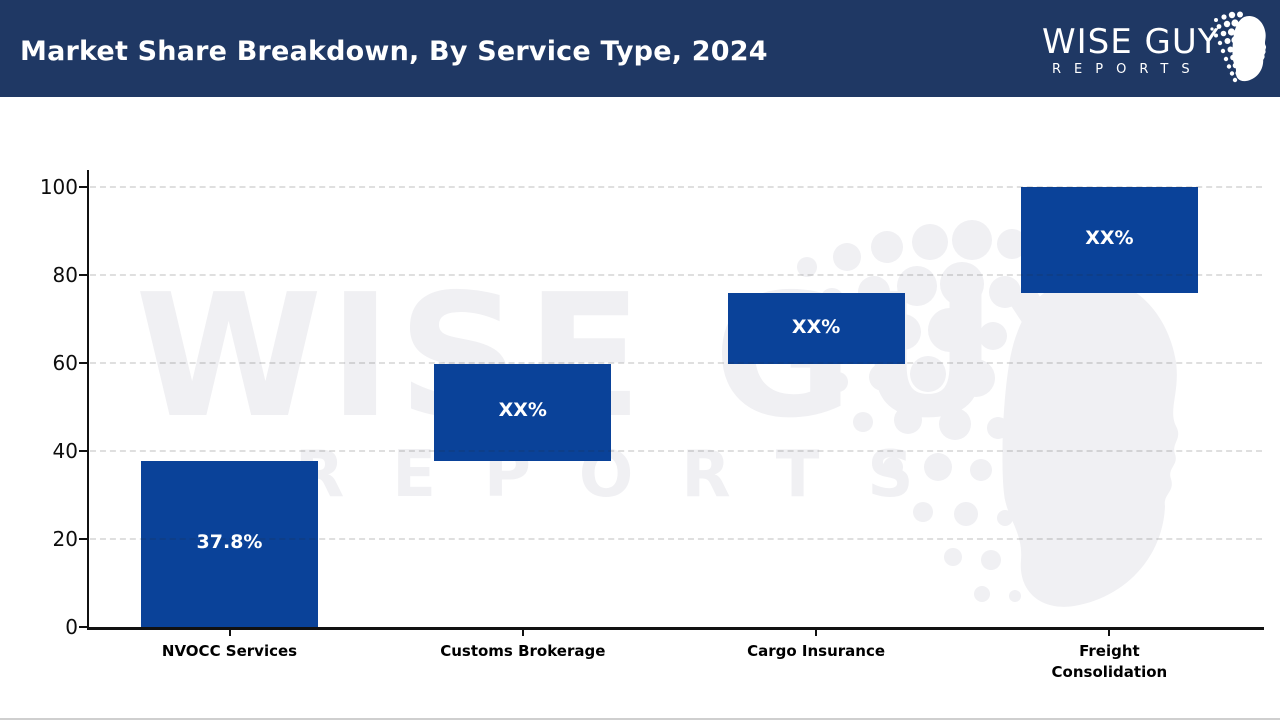  What do you see at coordinates (65, 363) in the screenshot?
I see `y-tick-label: 60` at bounding box center [65, 363].